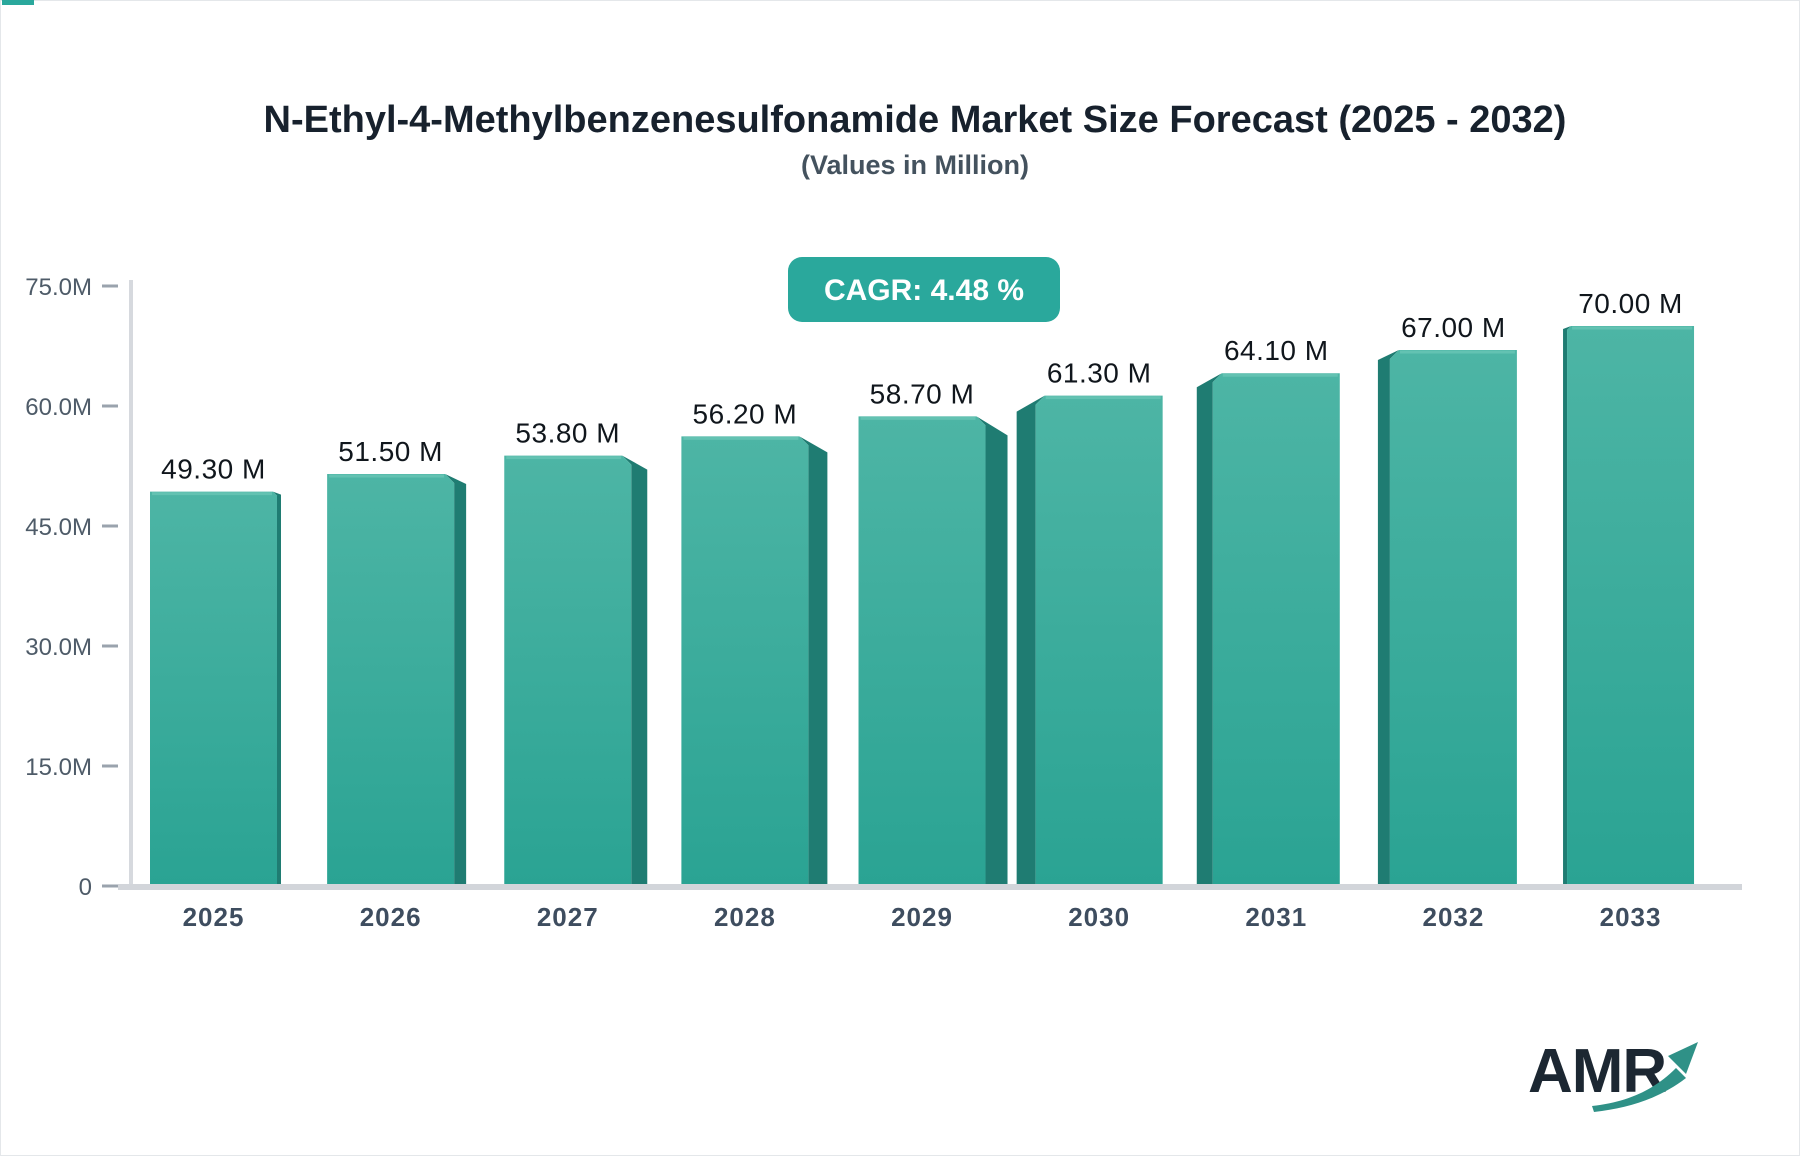 The image size is (1800, 1161). Describe the element at coordinates (58, 287) in the screenshot. I see `y-axis-tick-label: 75.0M` at that location.